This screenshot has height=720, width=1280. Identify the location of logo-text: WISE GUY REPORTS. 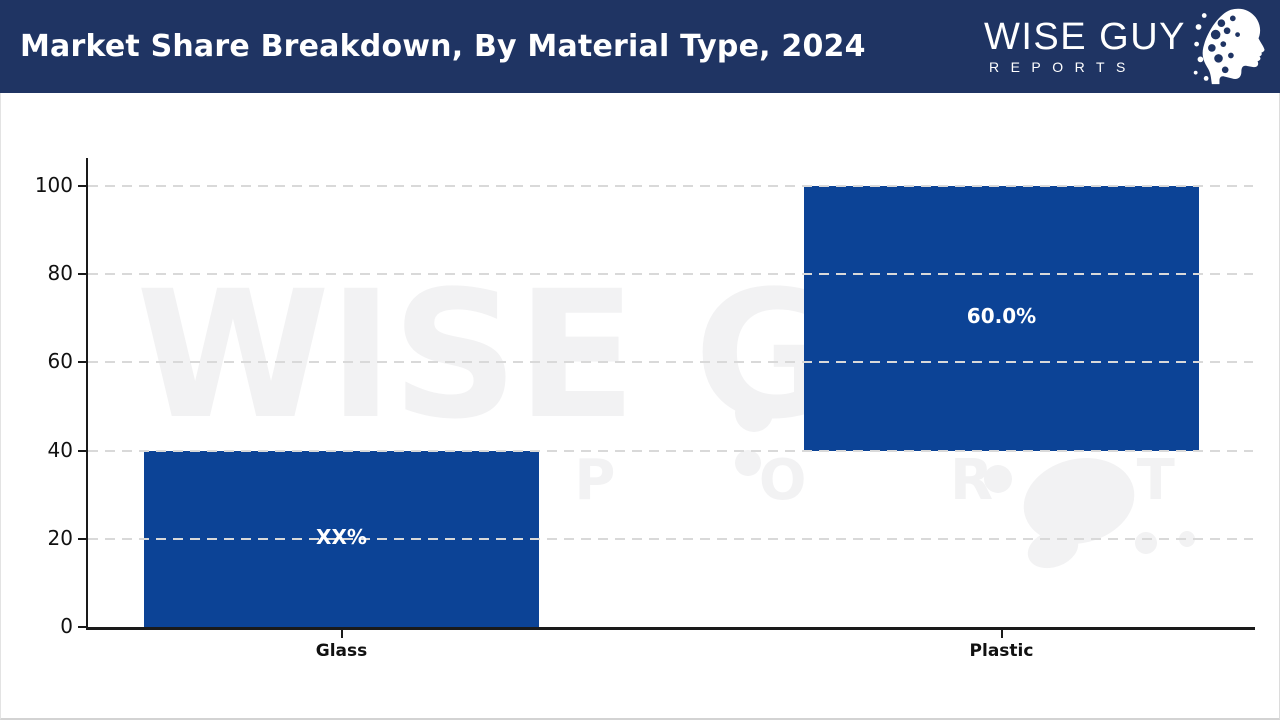
(1085, 46).